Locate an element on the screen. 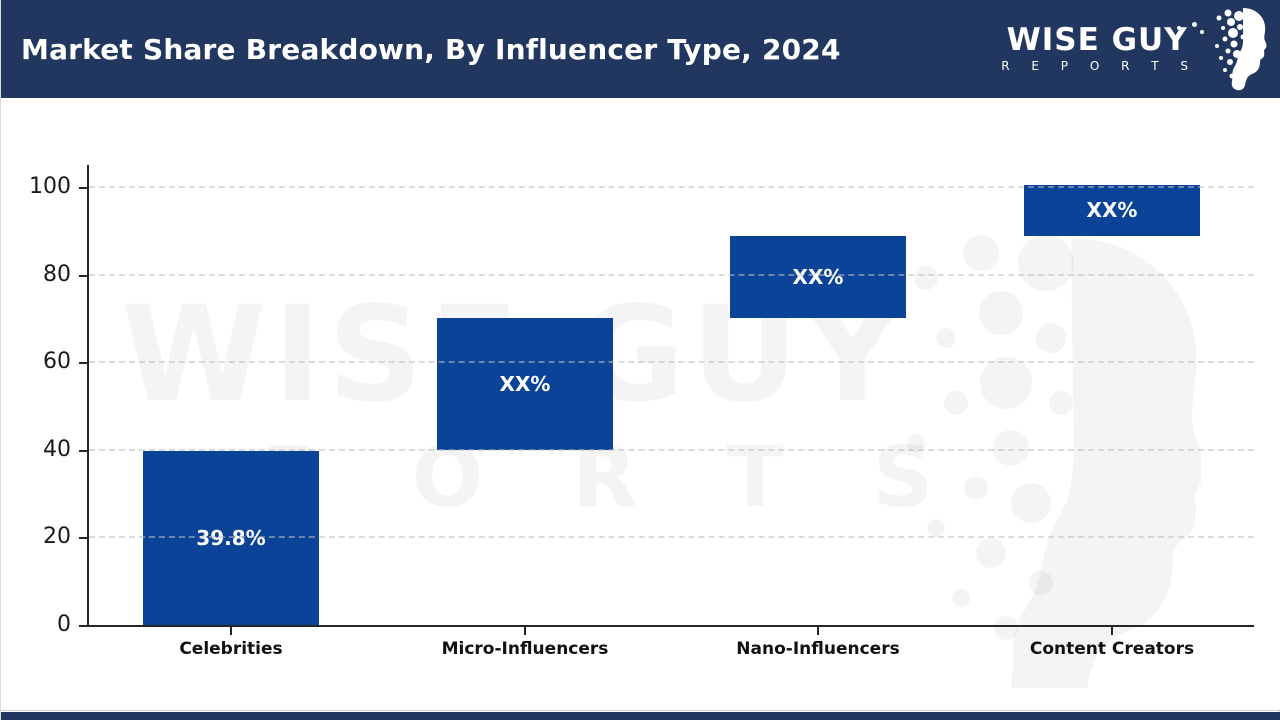 This screenshot has width=1280, height=720. x-tick-label: Nano-Influencers is located at coordinates (818, 649).